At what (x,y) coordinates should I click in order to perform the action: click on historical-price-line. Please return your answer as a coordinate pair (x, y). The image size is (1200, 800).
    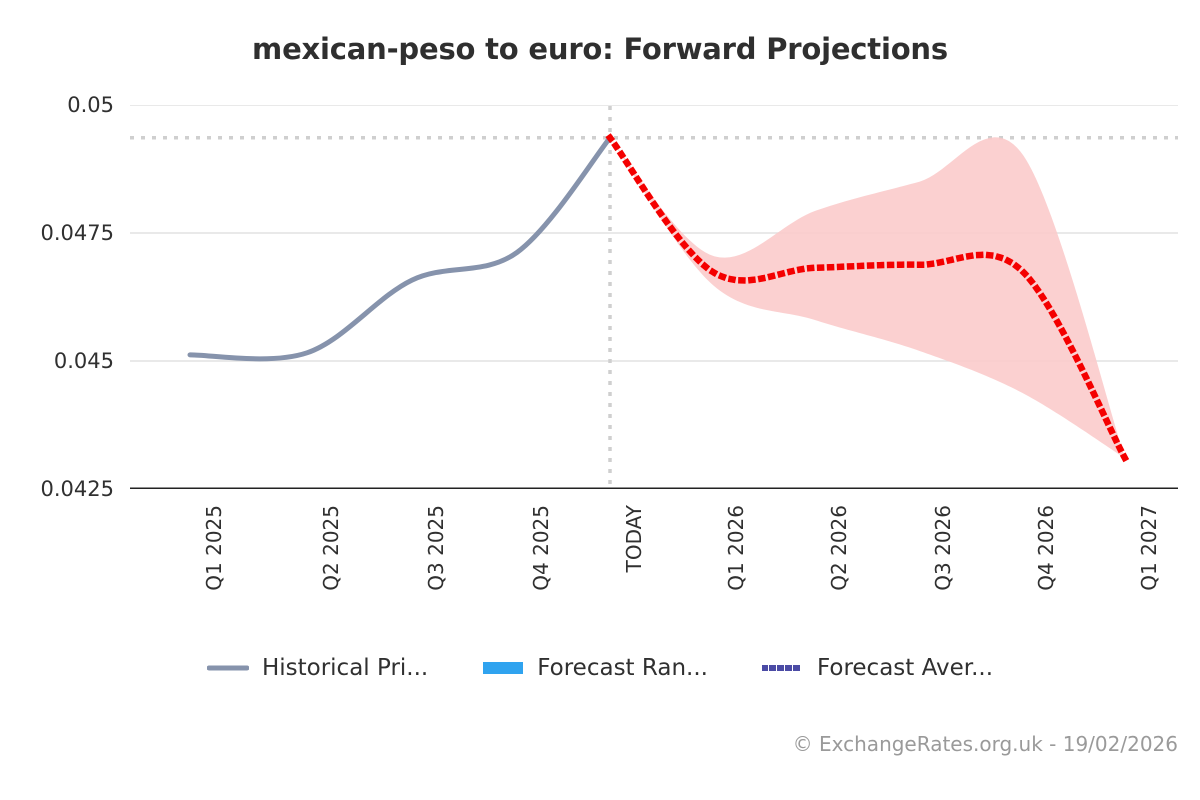
    Looking at the image, I should click on (400, 248).